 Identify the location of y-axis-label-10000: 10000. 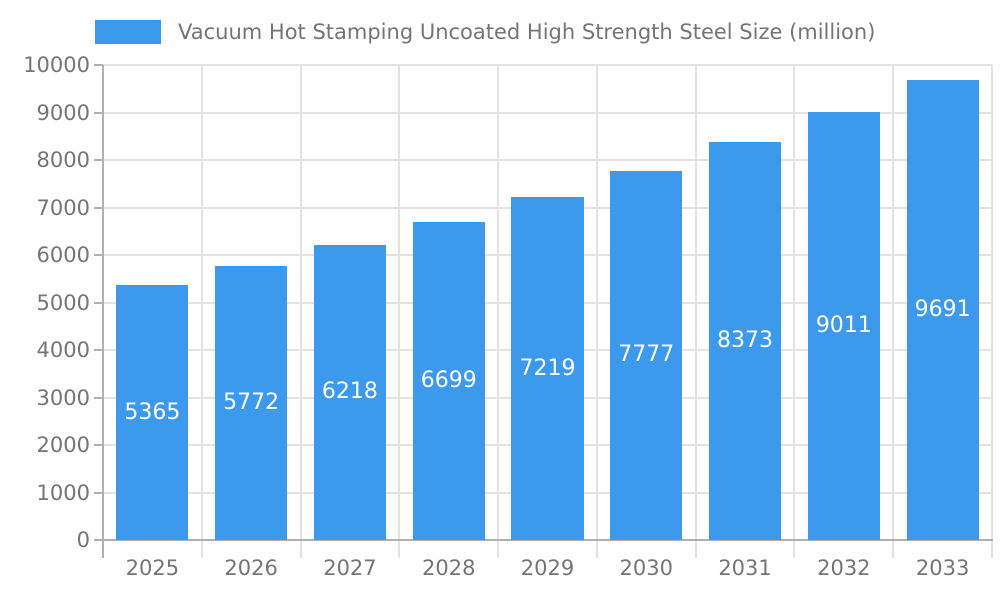
(56, 65).